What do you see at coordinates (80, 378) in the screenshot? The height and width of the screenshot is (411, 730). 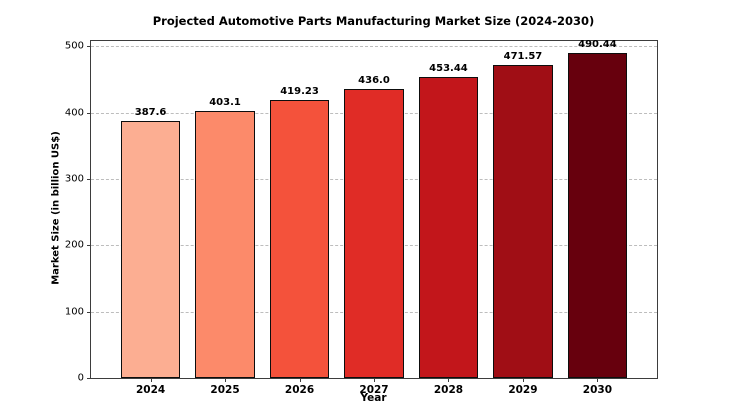 I see `y-tick-label-0: 0` at bounding box center [80, 378].